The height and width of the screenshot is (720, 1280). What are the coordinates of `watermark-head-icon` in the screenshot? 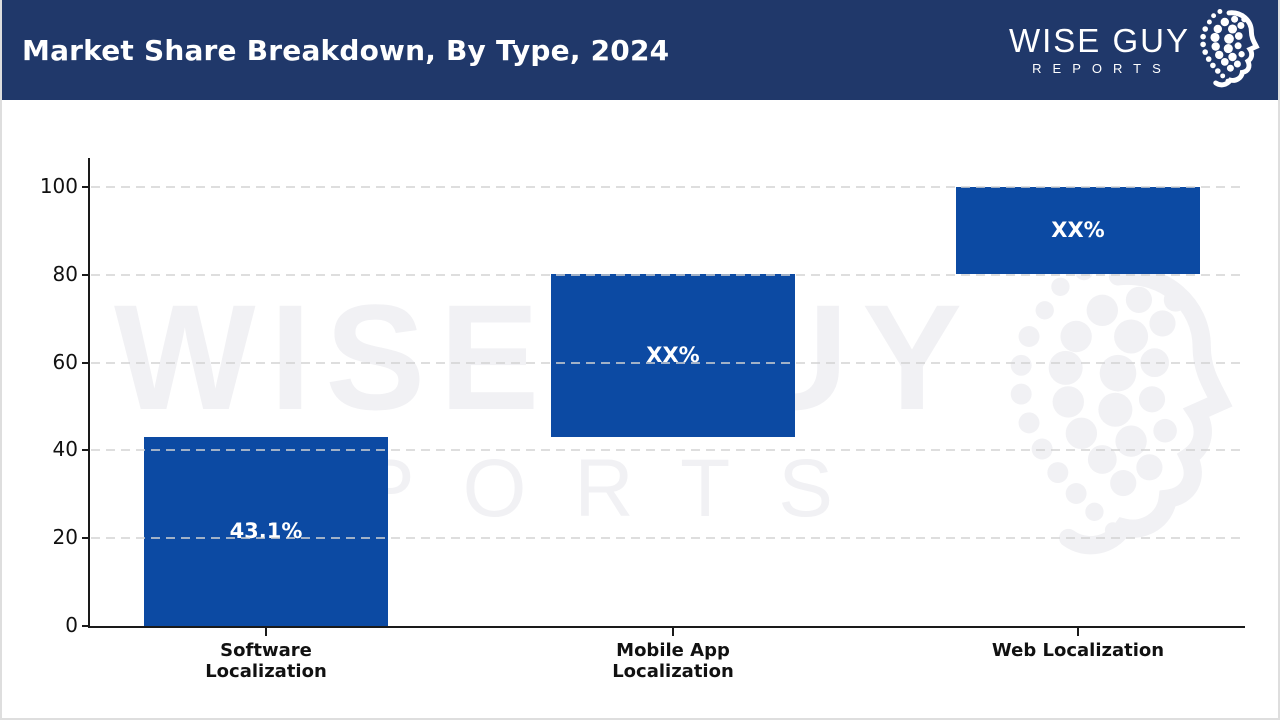 It's located at (1118, 415).